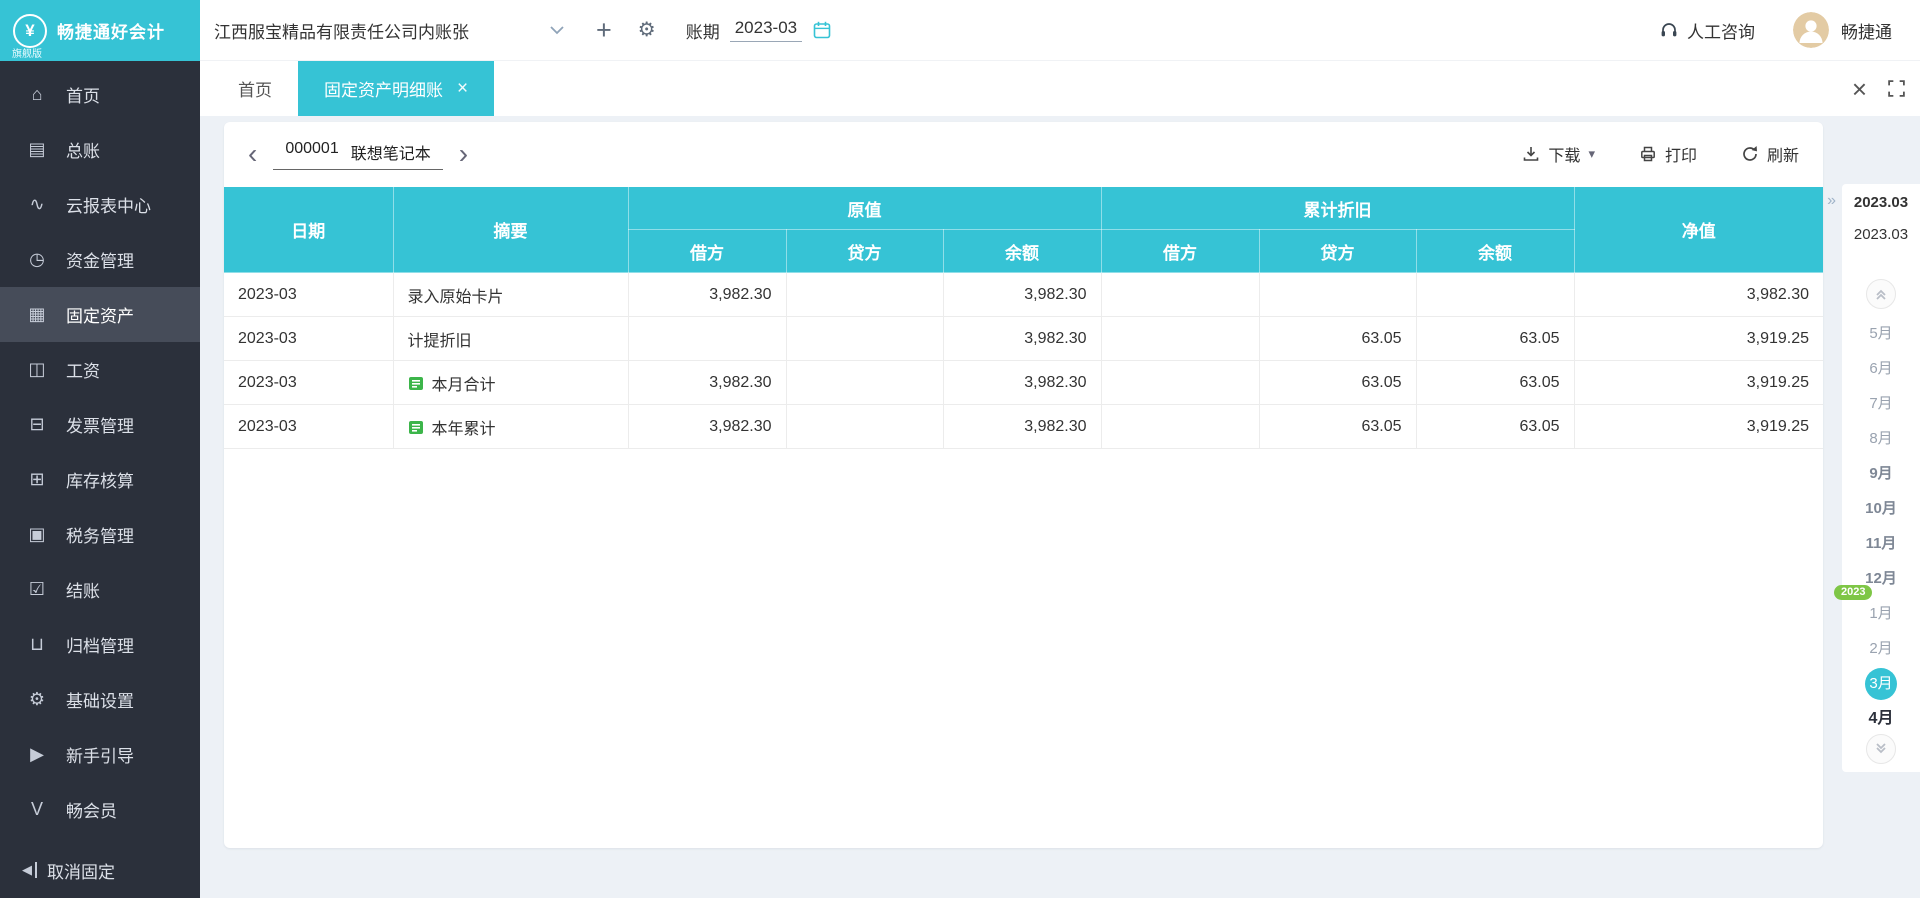 The height and width of the screenshot is (898, 1920). Describe the element at coordinates (604, 29) in the screenshot. I see `add-account-button: +` at that location.